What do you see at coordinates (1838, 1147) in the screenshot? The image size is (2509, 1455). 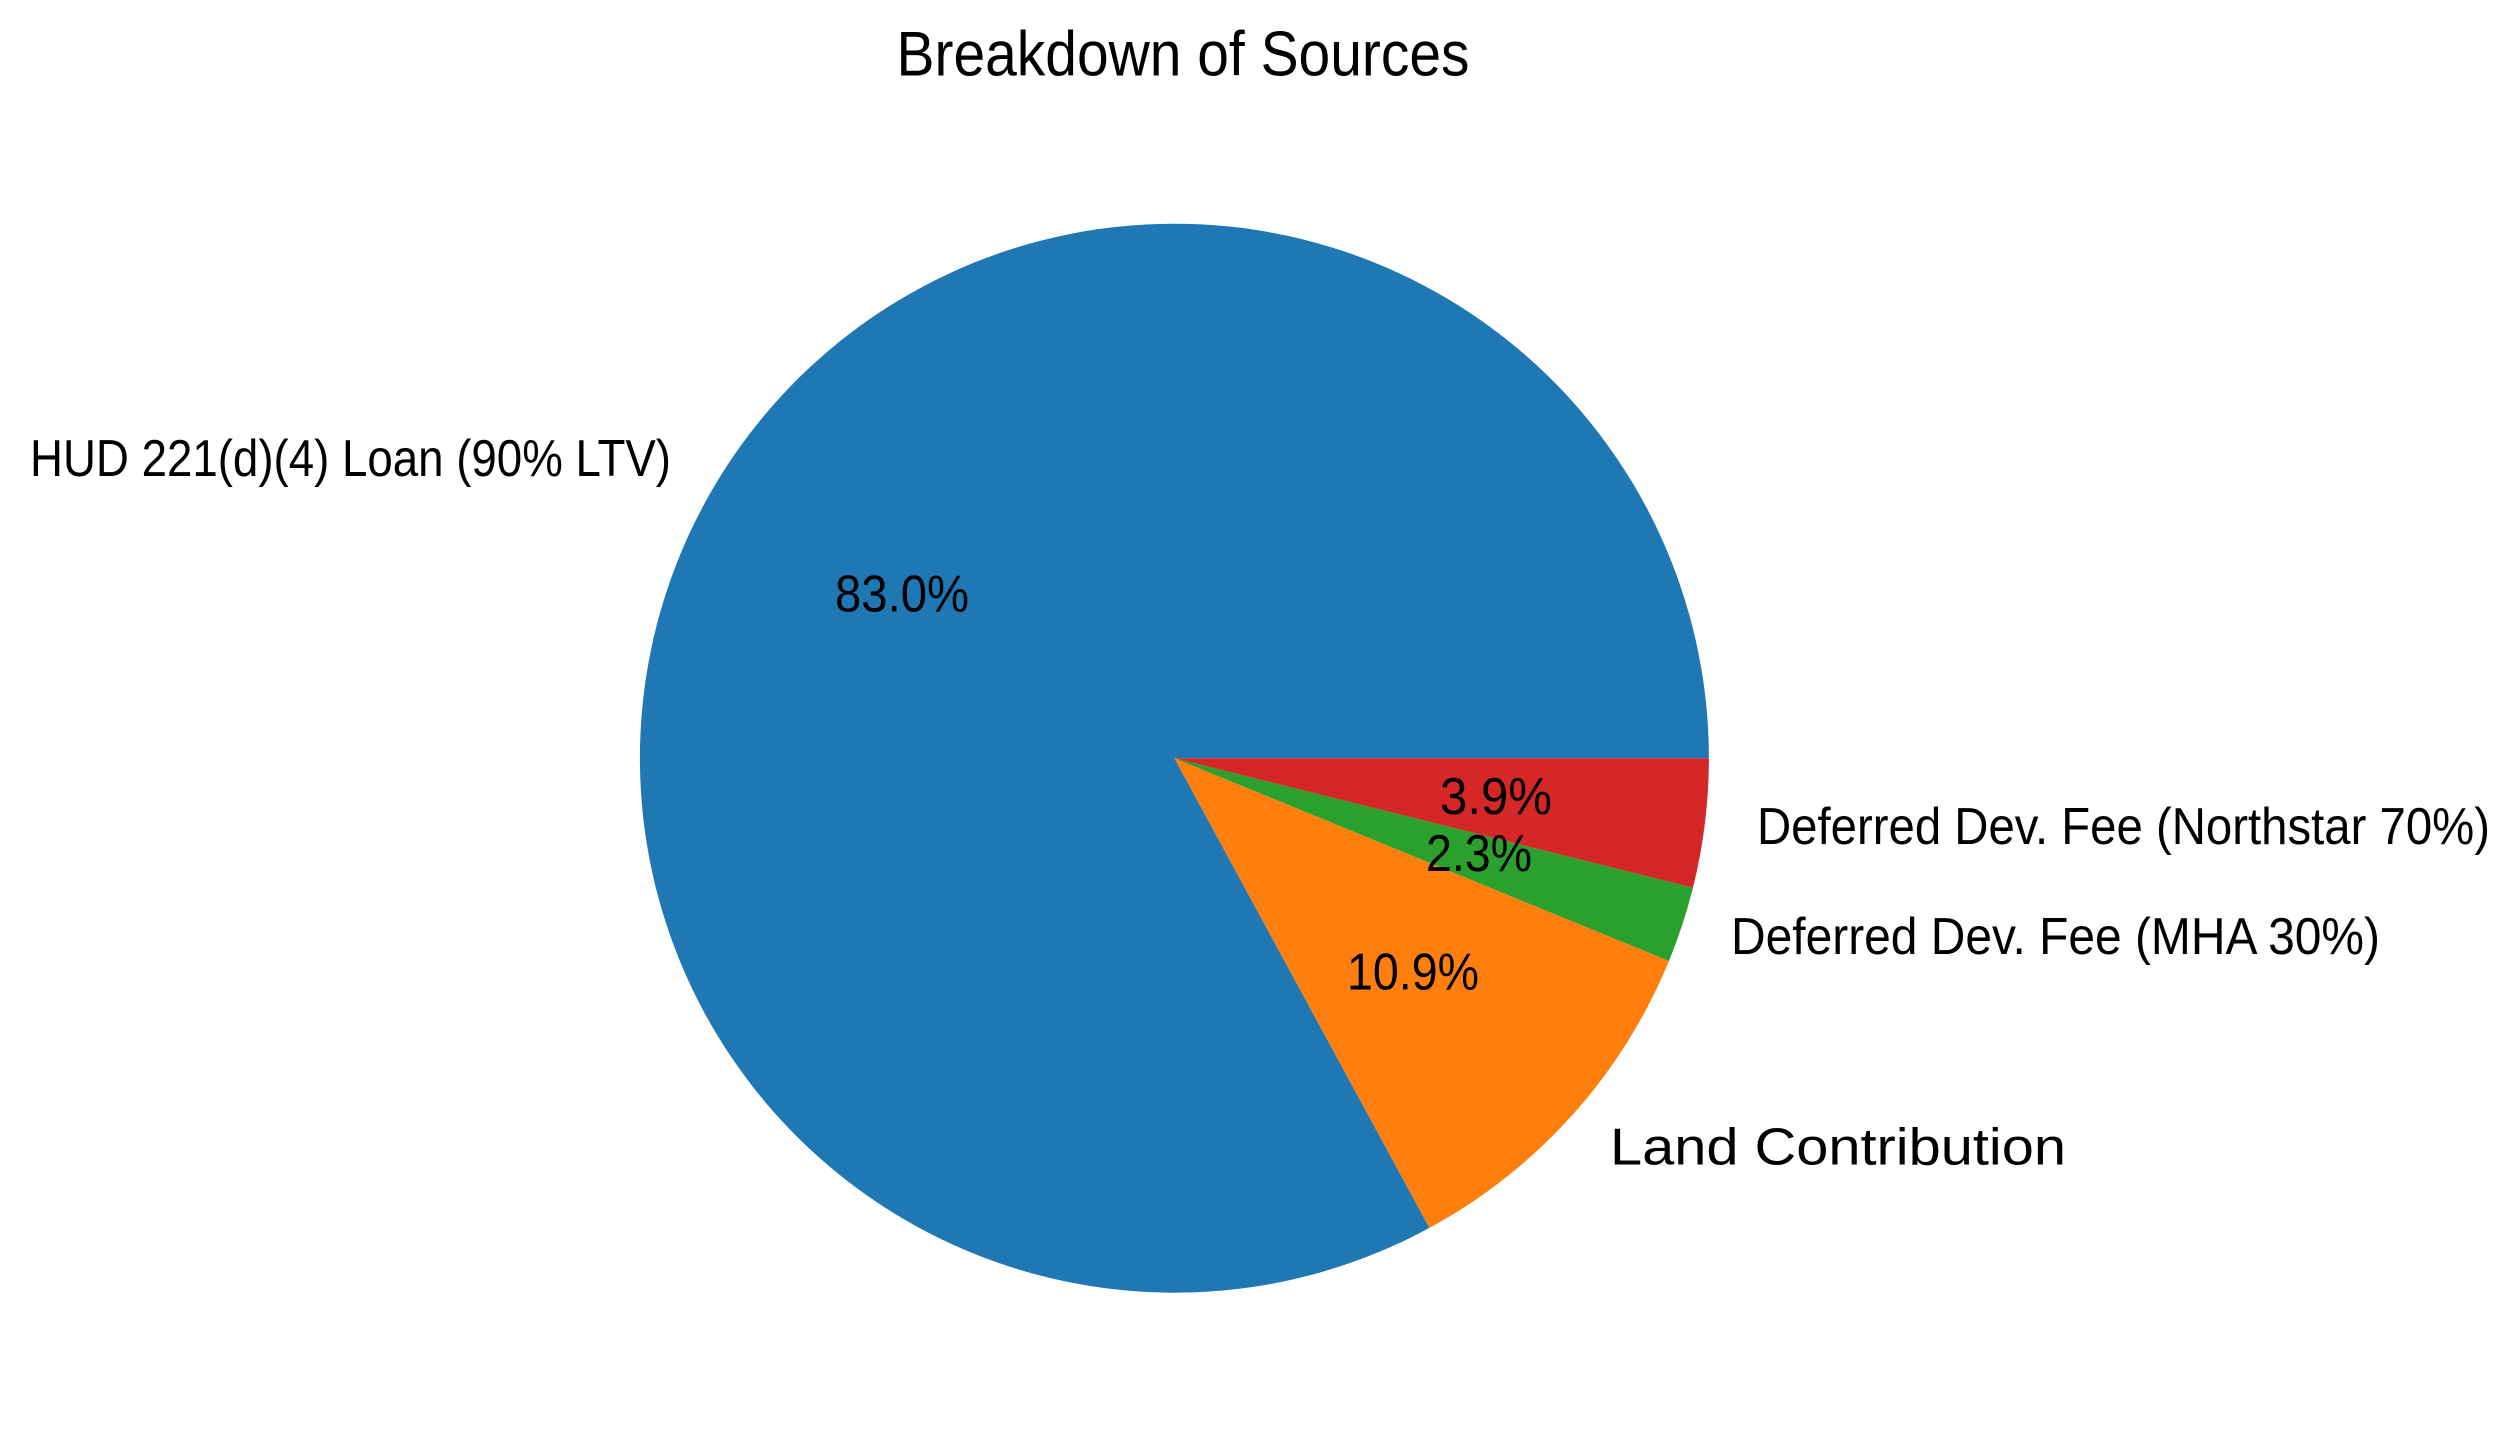 I see `svg-text: Land Contribution` at bounding box center [1838, 1147].